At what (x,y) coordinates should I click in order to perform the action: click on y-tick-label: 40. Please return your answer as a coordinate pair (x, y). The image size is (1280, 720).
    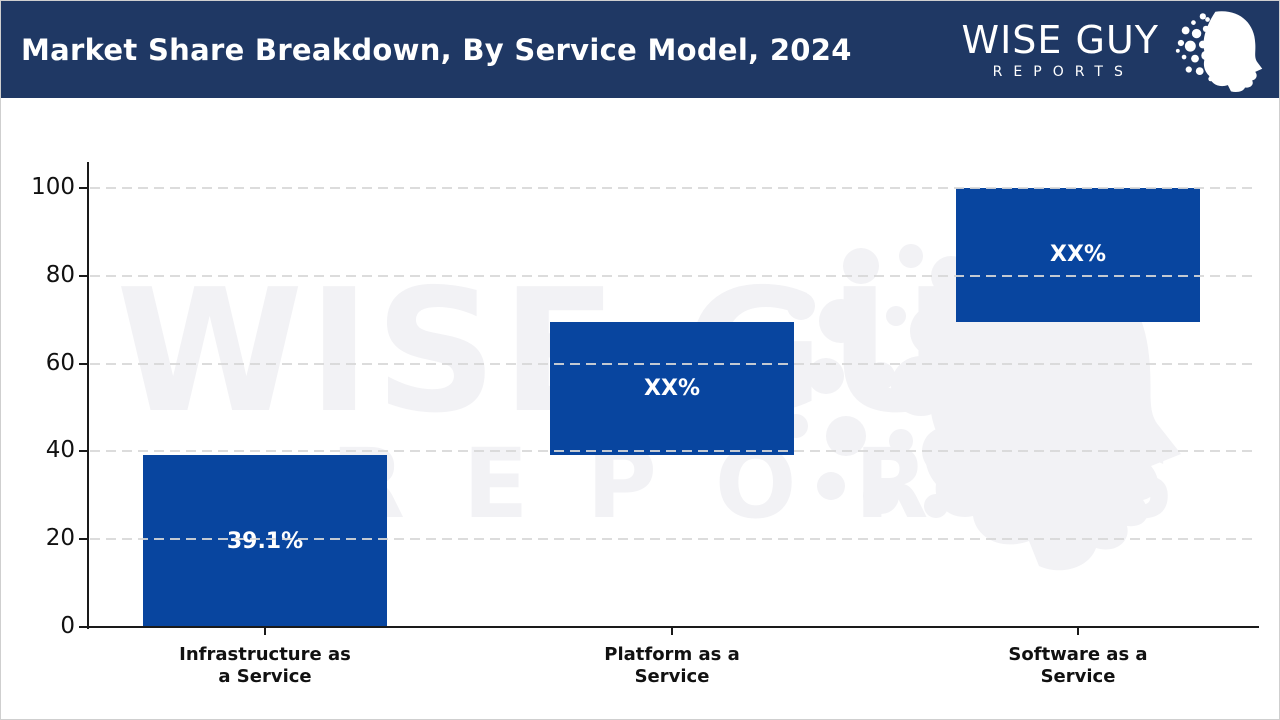
    Looking at the image, I should click on (60, 450).